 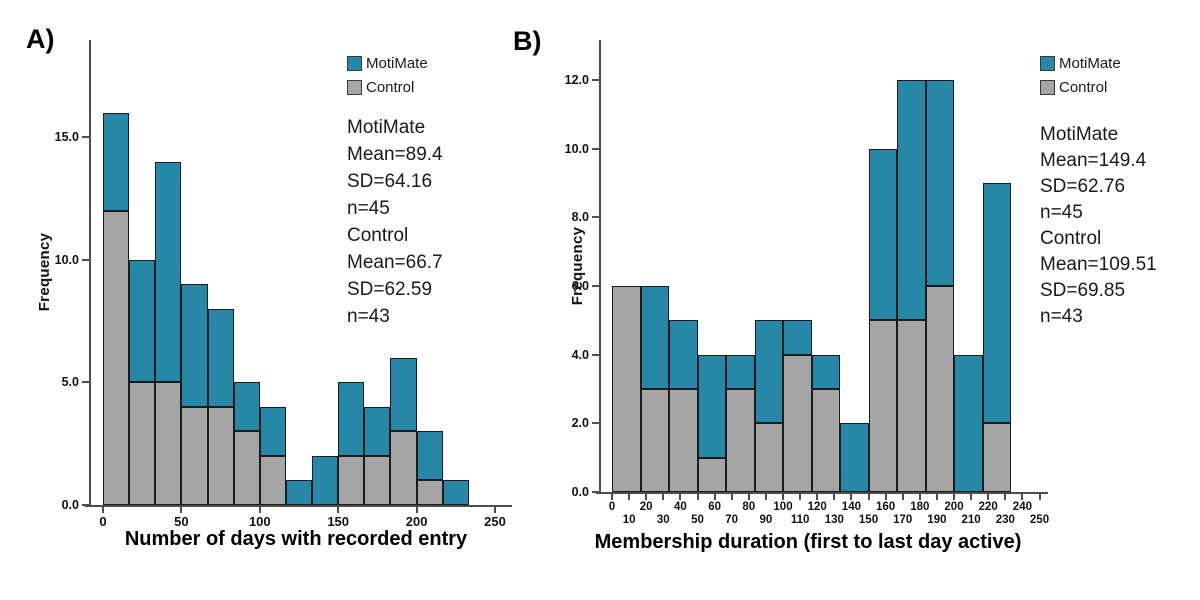 I want to click on stats-line: Mean=66.7, so click(x=395, y=262).